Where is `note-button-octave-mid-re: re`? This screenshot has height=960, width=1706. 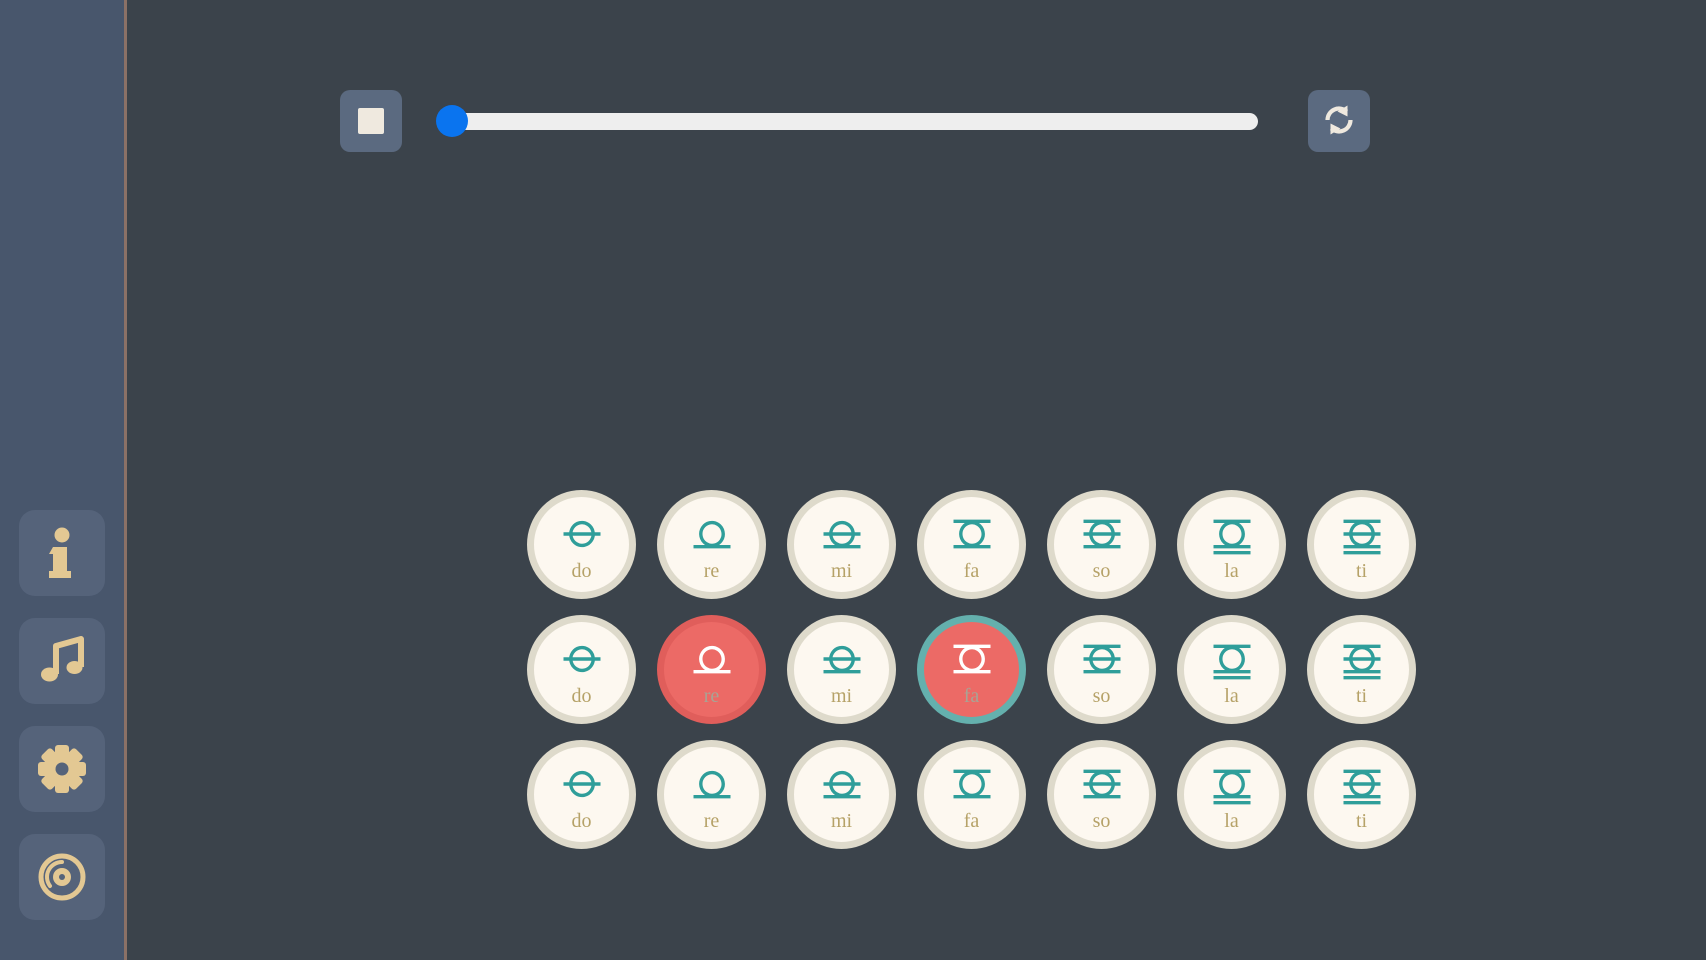 note-button-octave-mid-re: re is located at coordinates (711, 669).